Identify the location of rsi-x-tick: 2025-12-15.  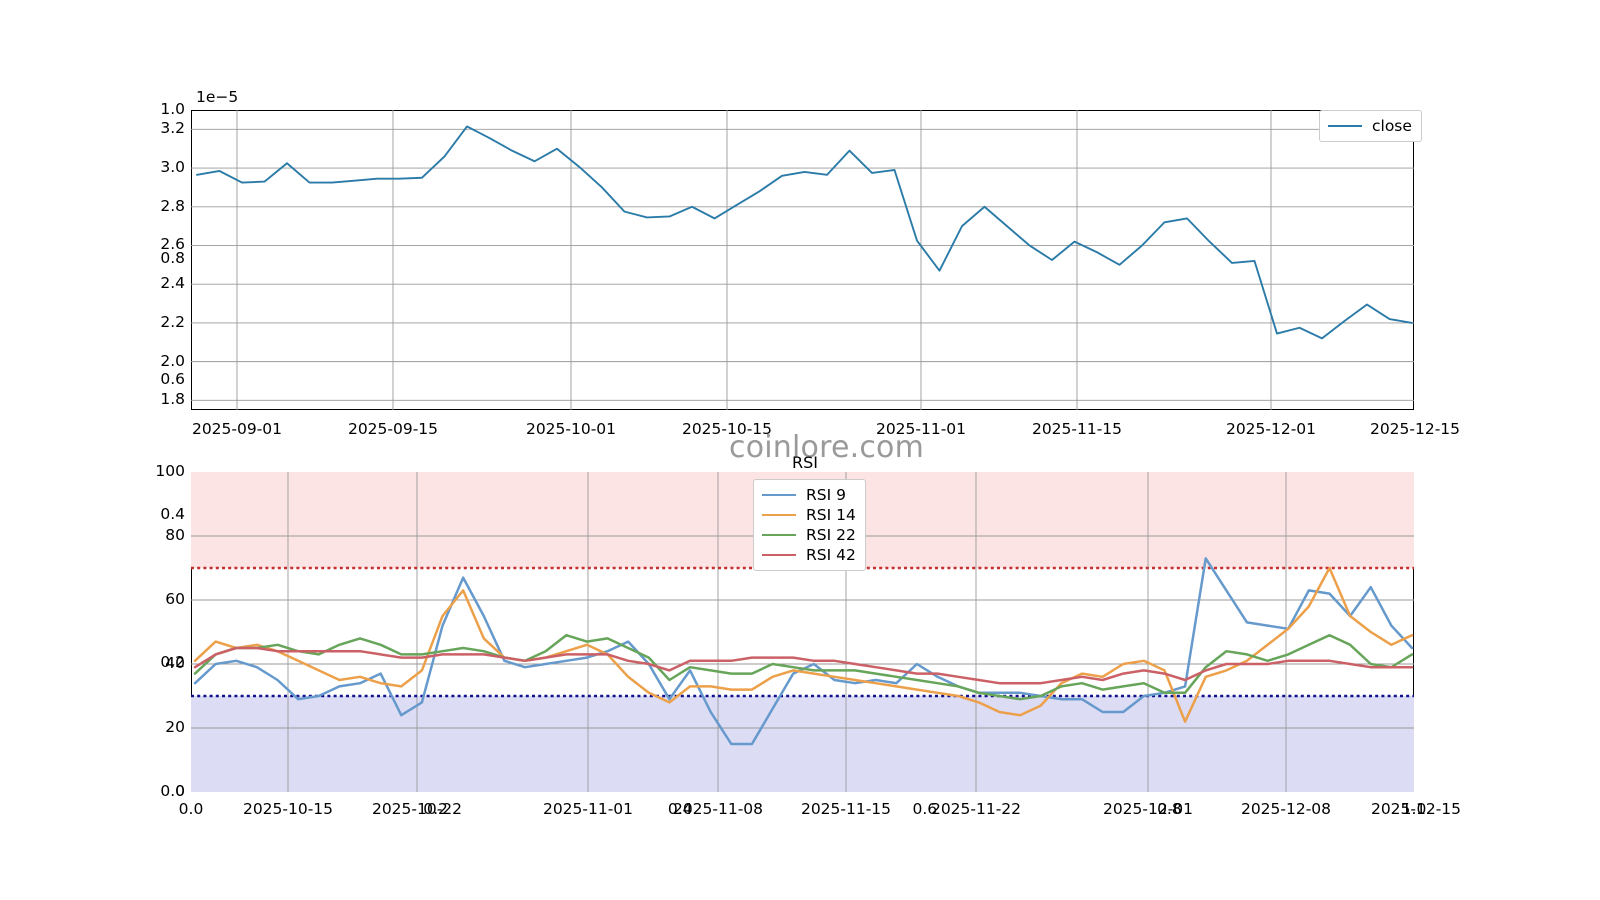
(1416, 809).